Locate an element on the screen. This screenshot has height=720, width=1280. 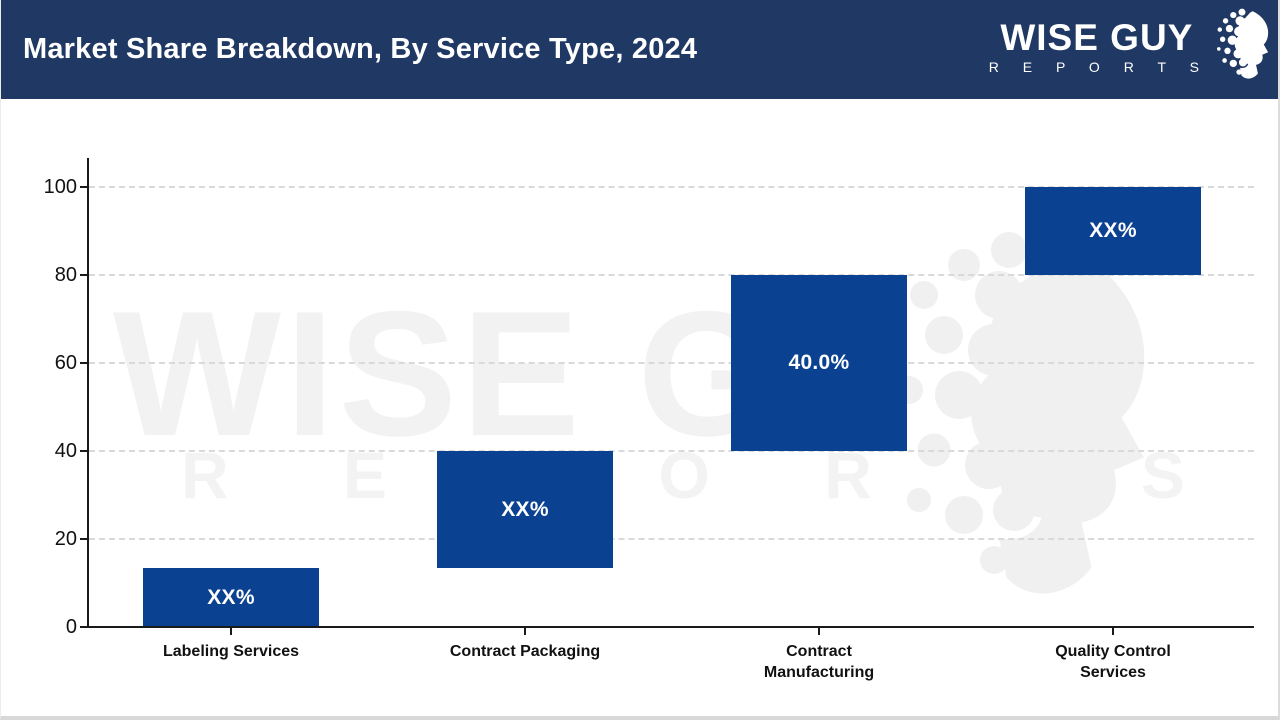
x-category-label: Contract Manufacturing is located at coordinates (819, 662).